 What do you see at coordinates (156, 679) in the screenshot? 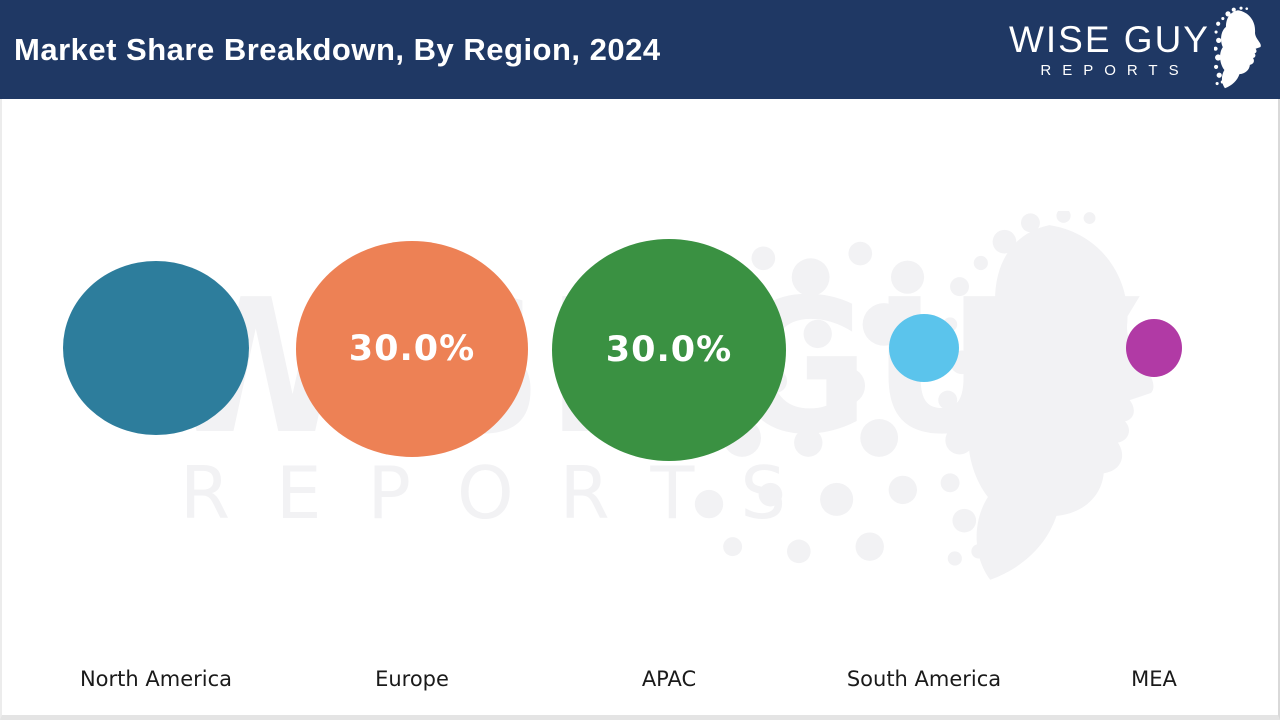
I see `region-label-north-america: North America` at bounding box center [156, 679].